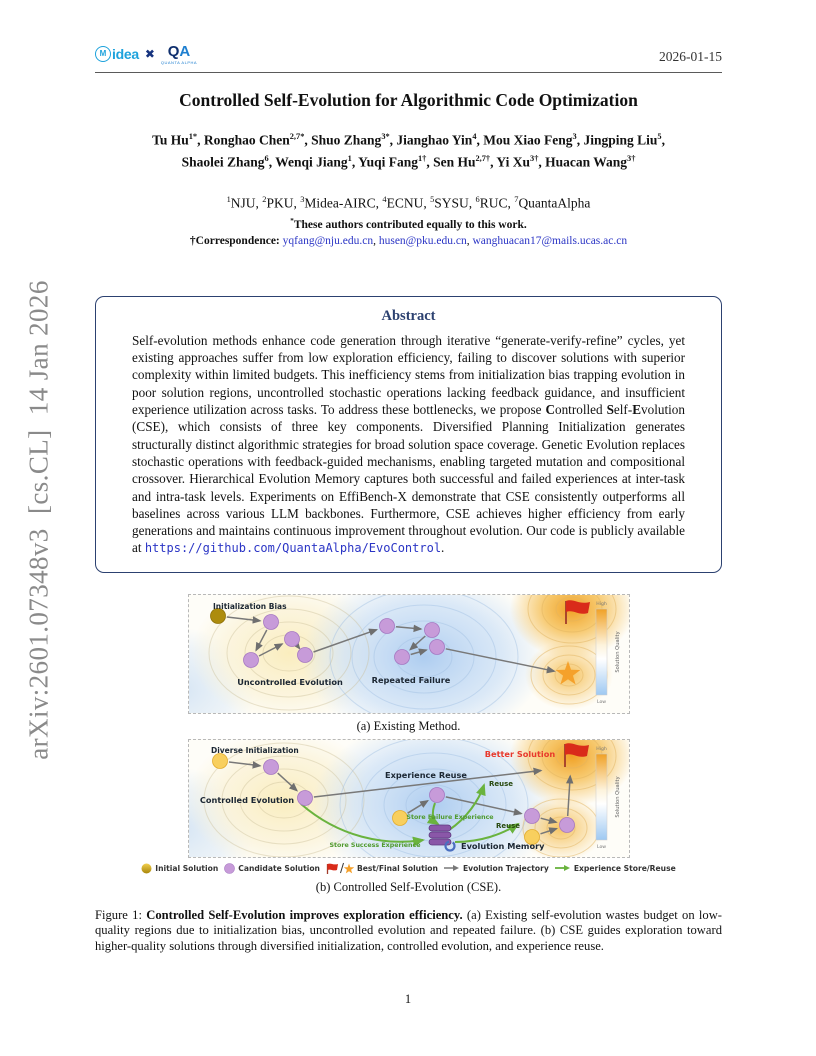  I want to click on initial-solution-dot, so click(217, 615).